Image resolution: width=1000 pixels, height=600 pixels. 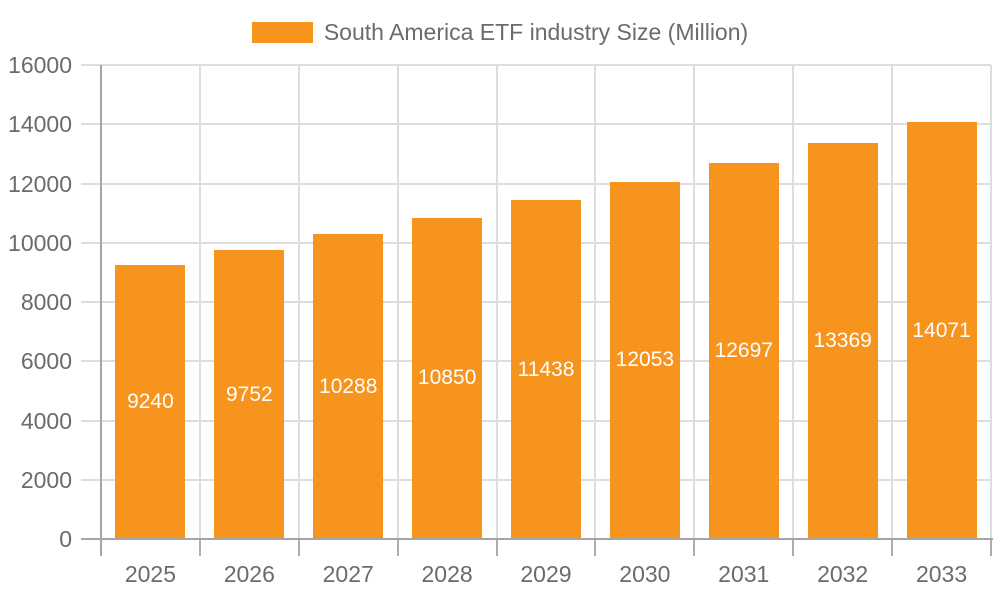 What do you see at coordinates (537, 539) in the screenshot?
I see `x-axis-line` at bounding box center [537, 539].